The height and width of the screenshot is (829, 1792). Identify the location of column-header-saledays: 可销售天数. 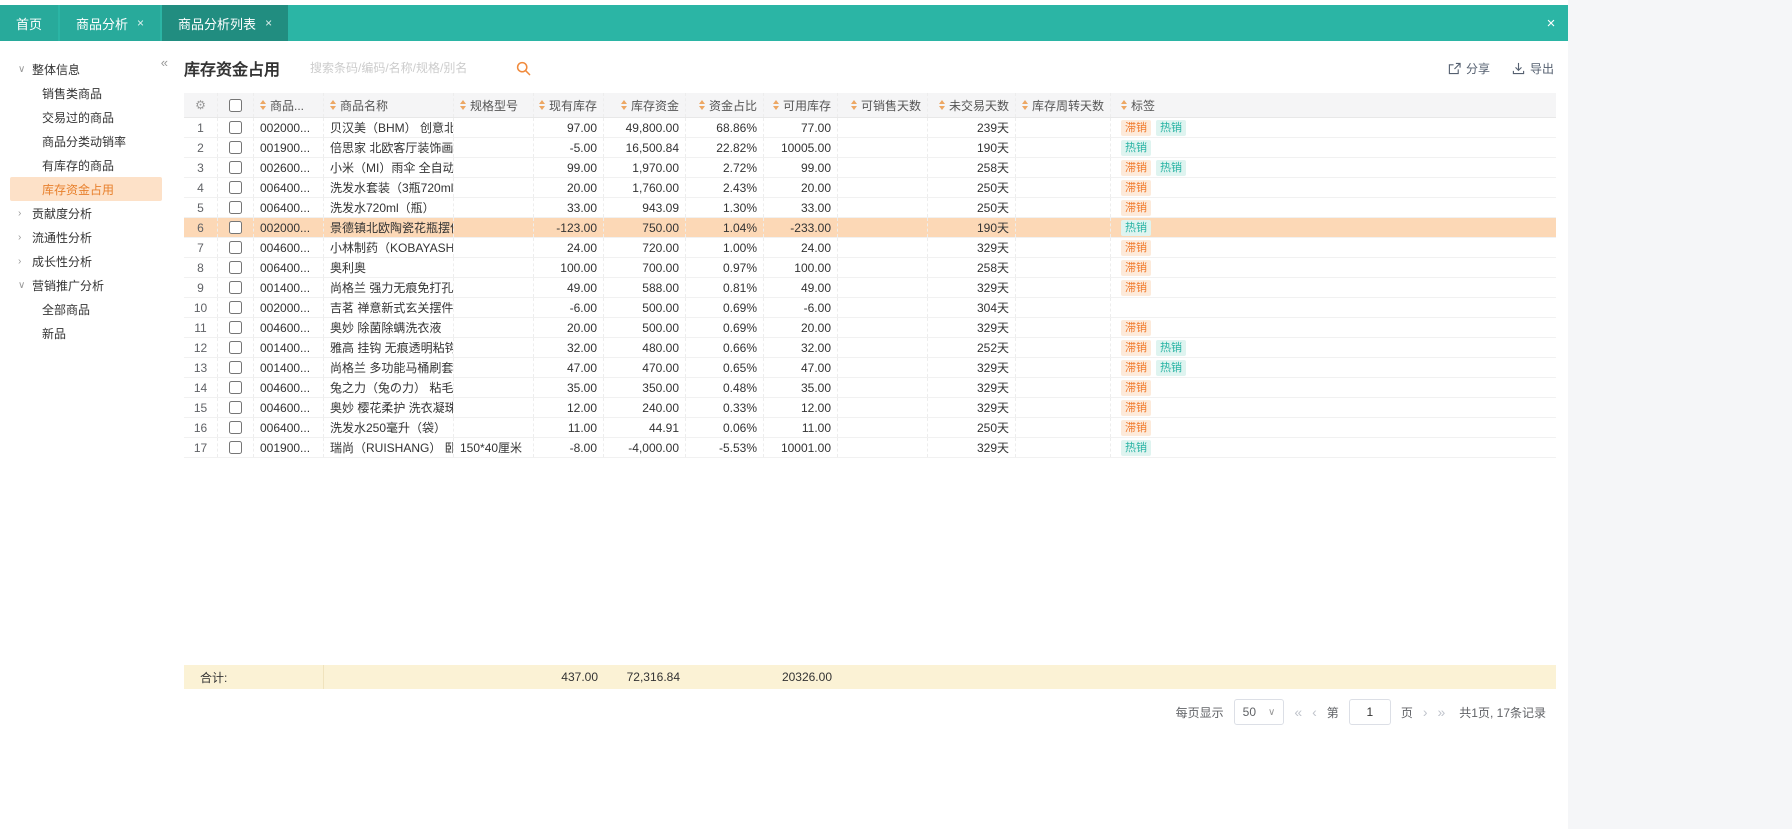
(883, 105).